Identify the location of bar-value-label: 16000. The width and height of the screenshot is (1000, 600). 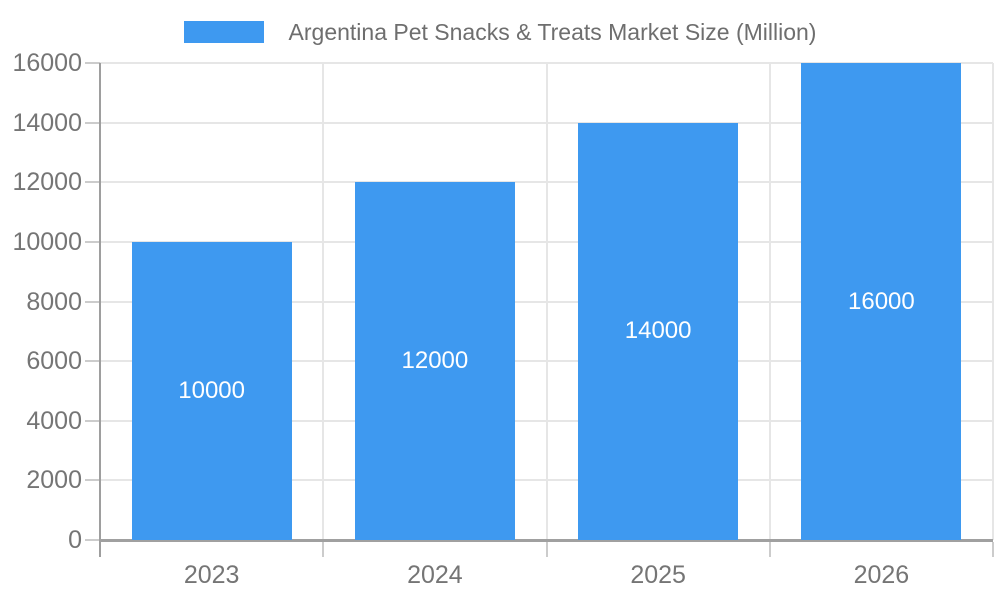
(881, 301).